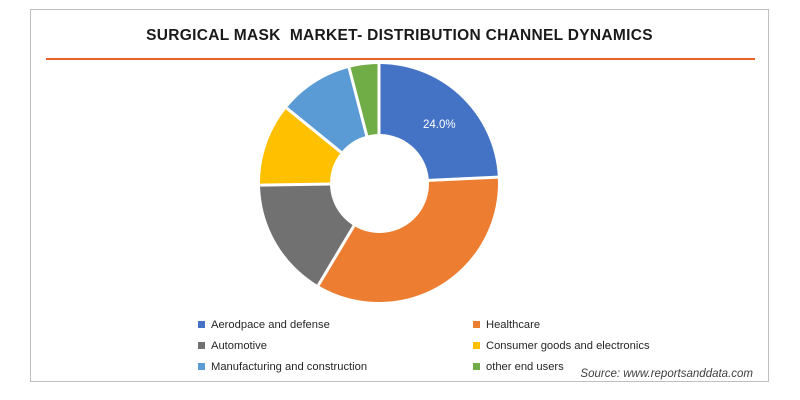 The image size is (800, 400). I want to click on legend-item-aerodpace-and-defense: Aerodpace and defense, so click(335, 325).